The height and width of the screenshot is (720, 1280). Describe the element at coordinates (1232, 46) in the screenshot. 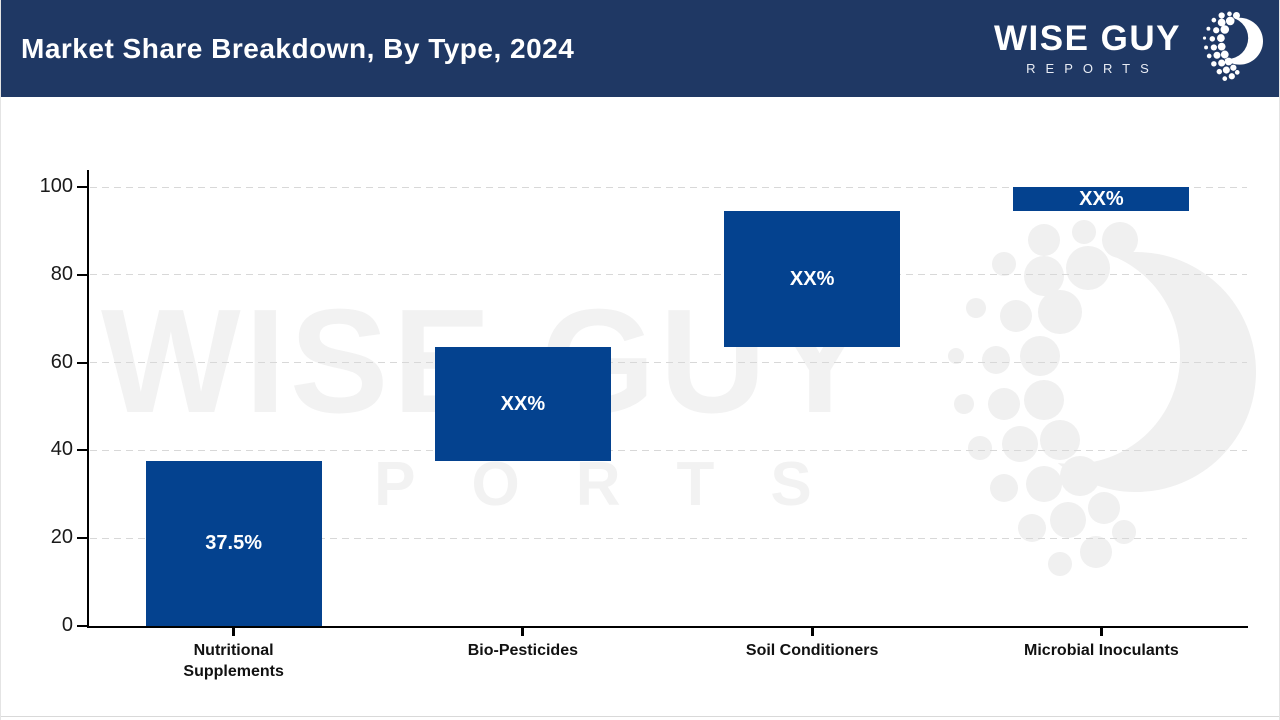

I see `logo-face-icon` at that location.